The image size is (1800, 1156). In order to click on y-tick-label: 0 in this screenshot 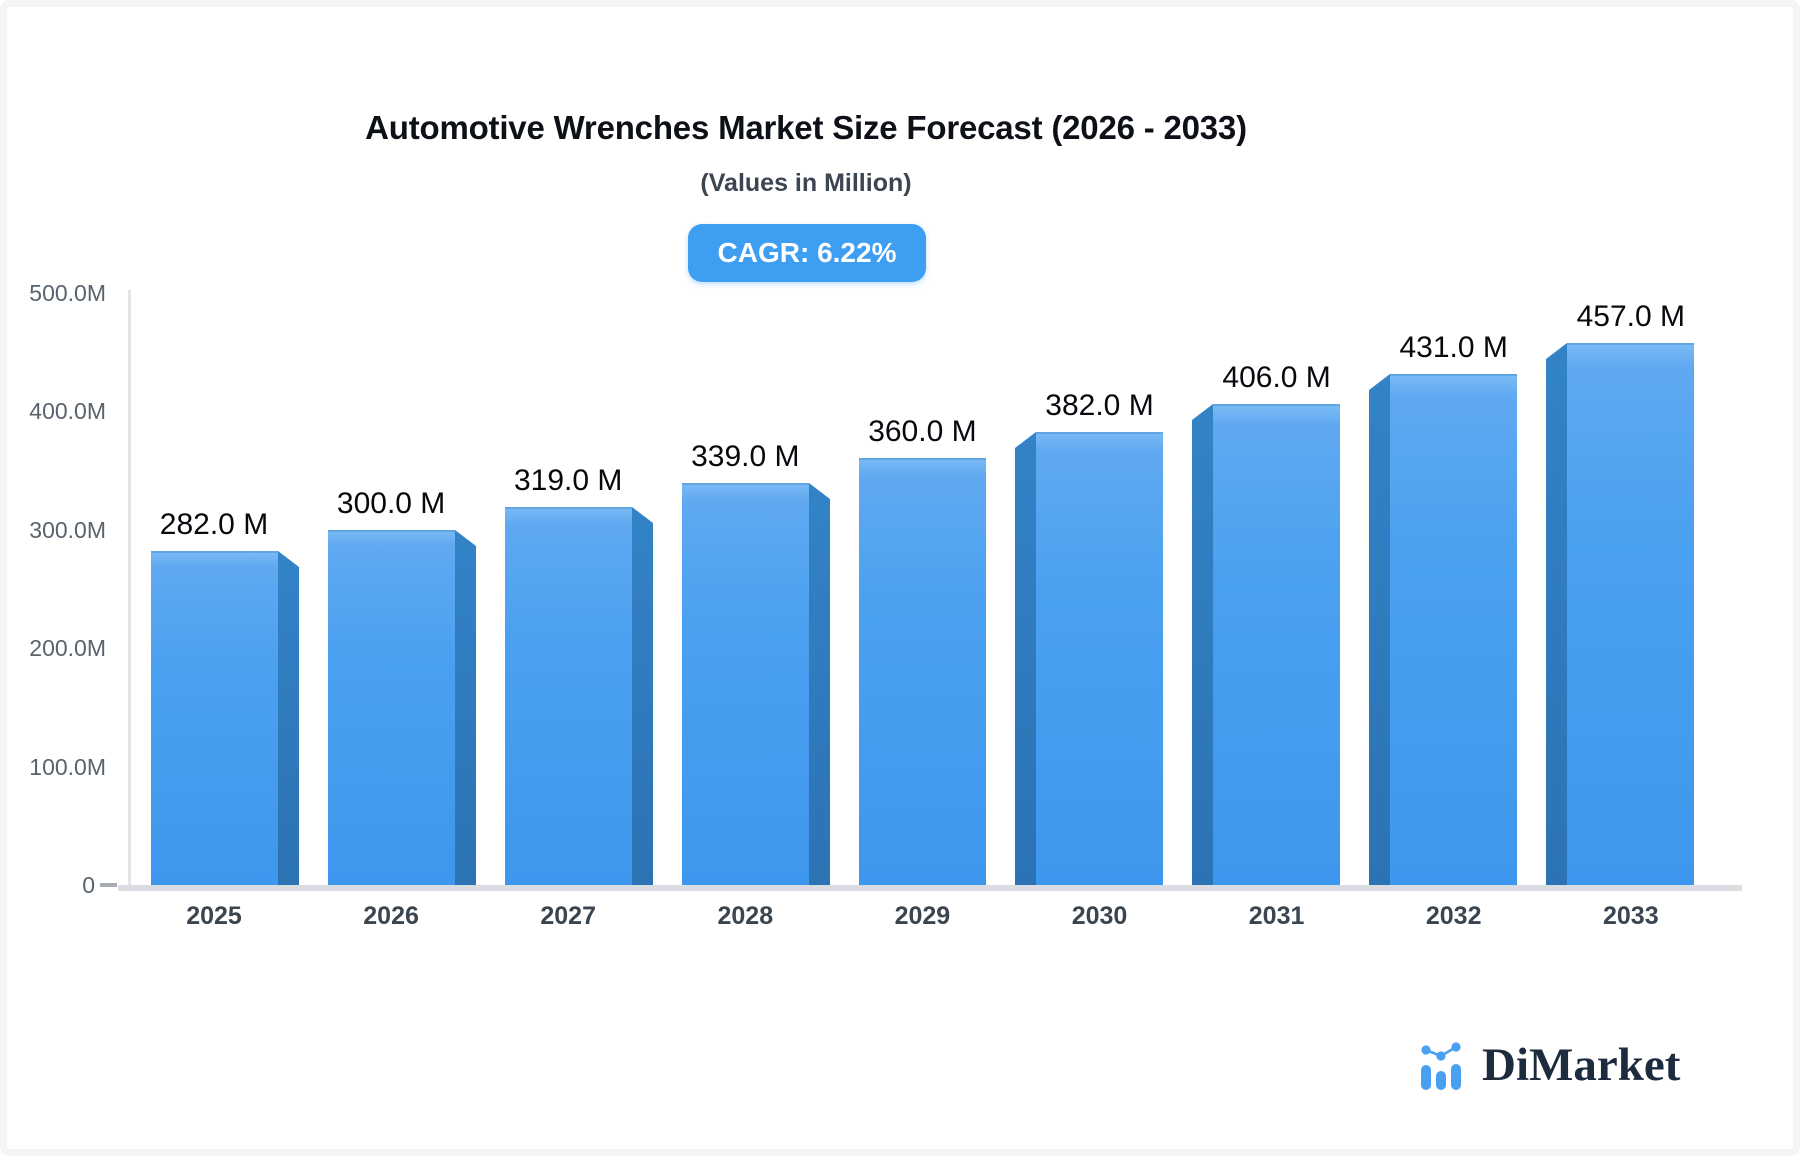, I will do `click(88, 885)`.